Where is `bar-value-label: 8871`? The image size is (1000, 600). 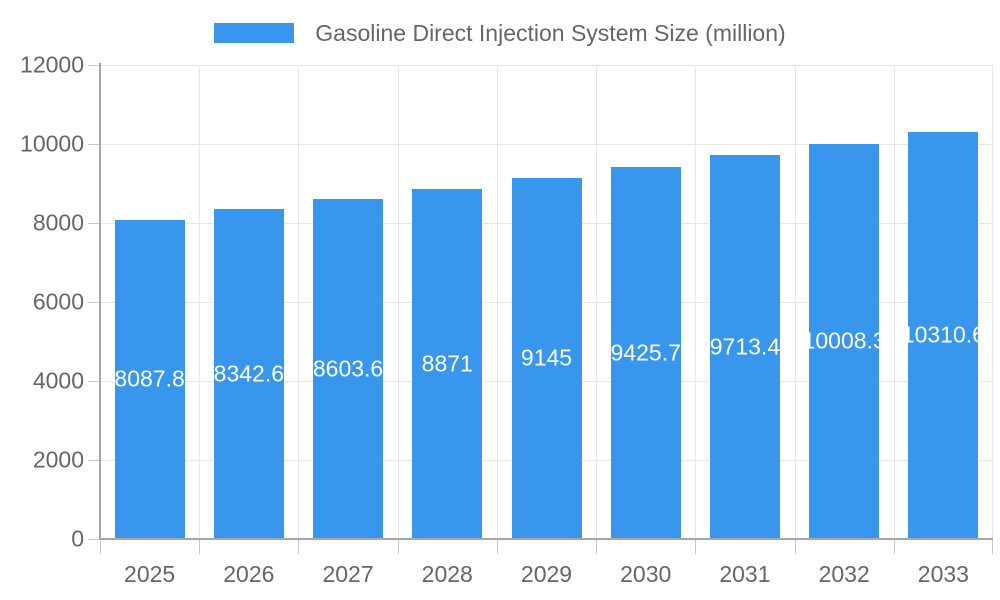 bar-value-label: 8871 is located at coordinates (447, 363).